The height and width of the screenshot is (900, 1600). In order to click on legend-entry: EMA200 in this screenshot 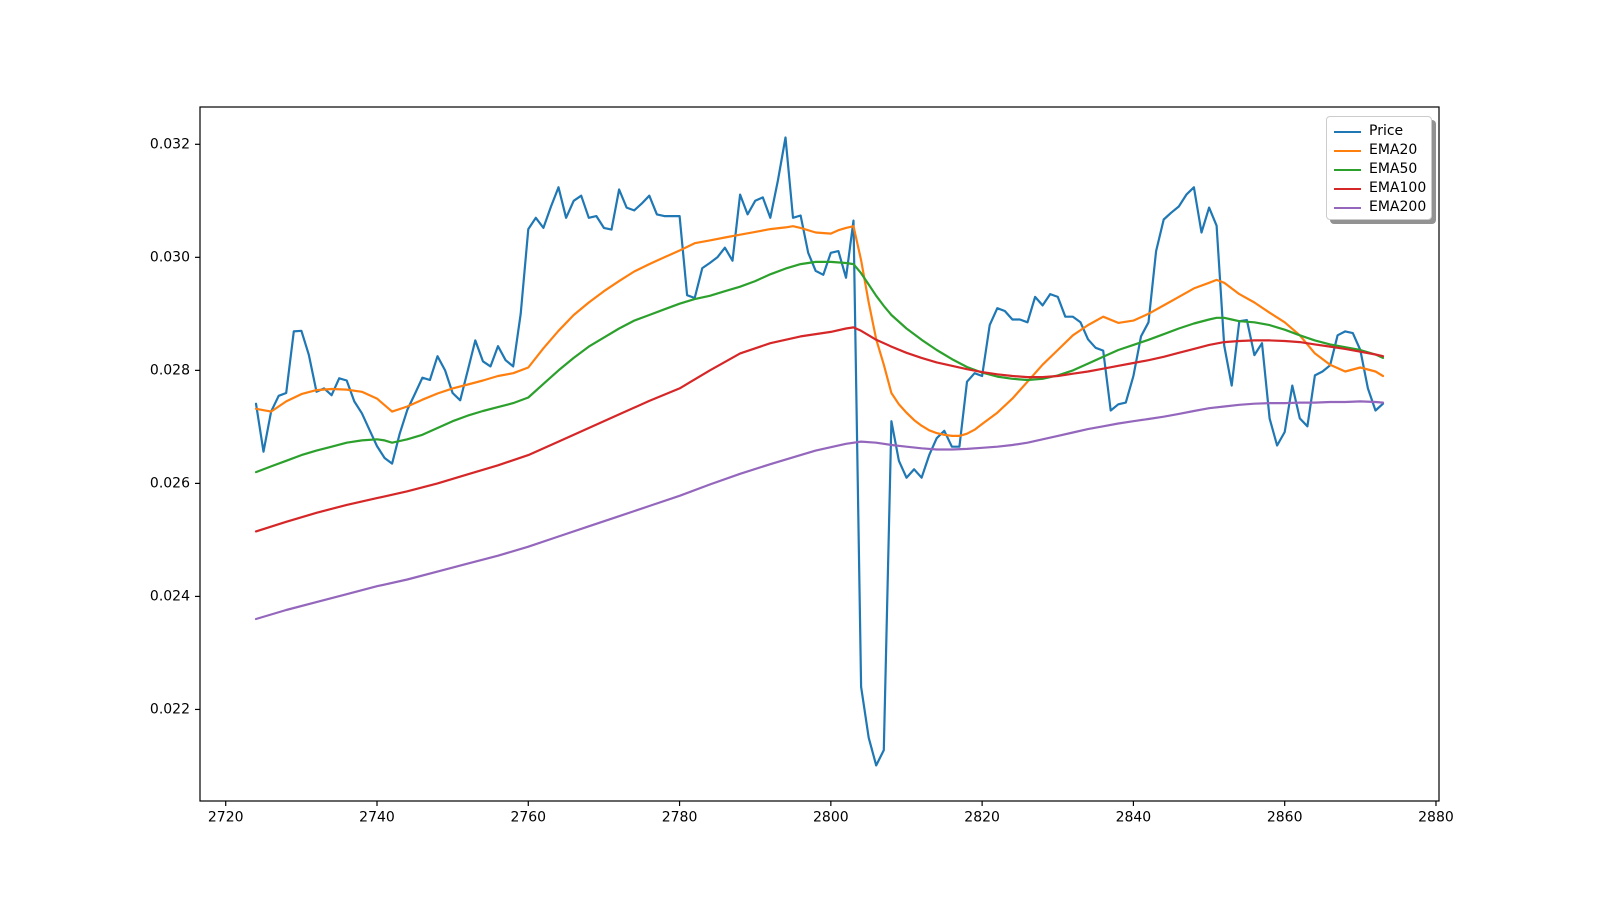, I will do `click(1380, 207)`.